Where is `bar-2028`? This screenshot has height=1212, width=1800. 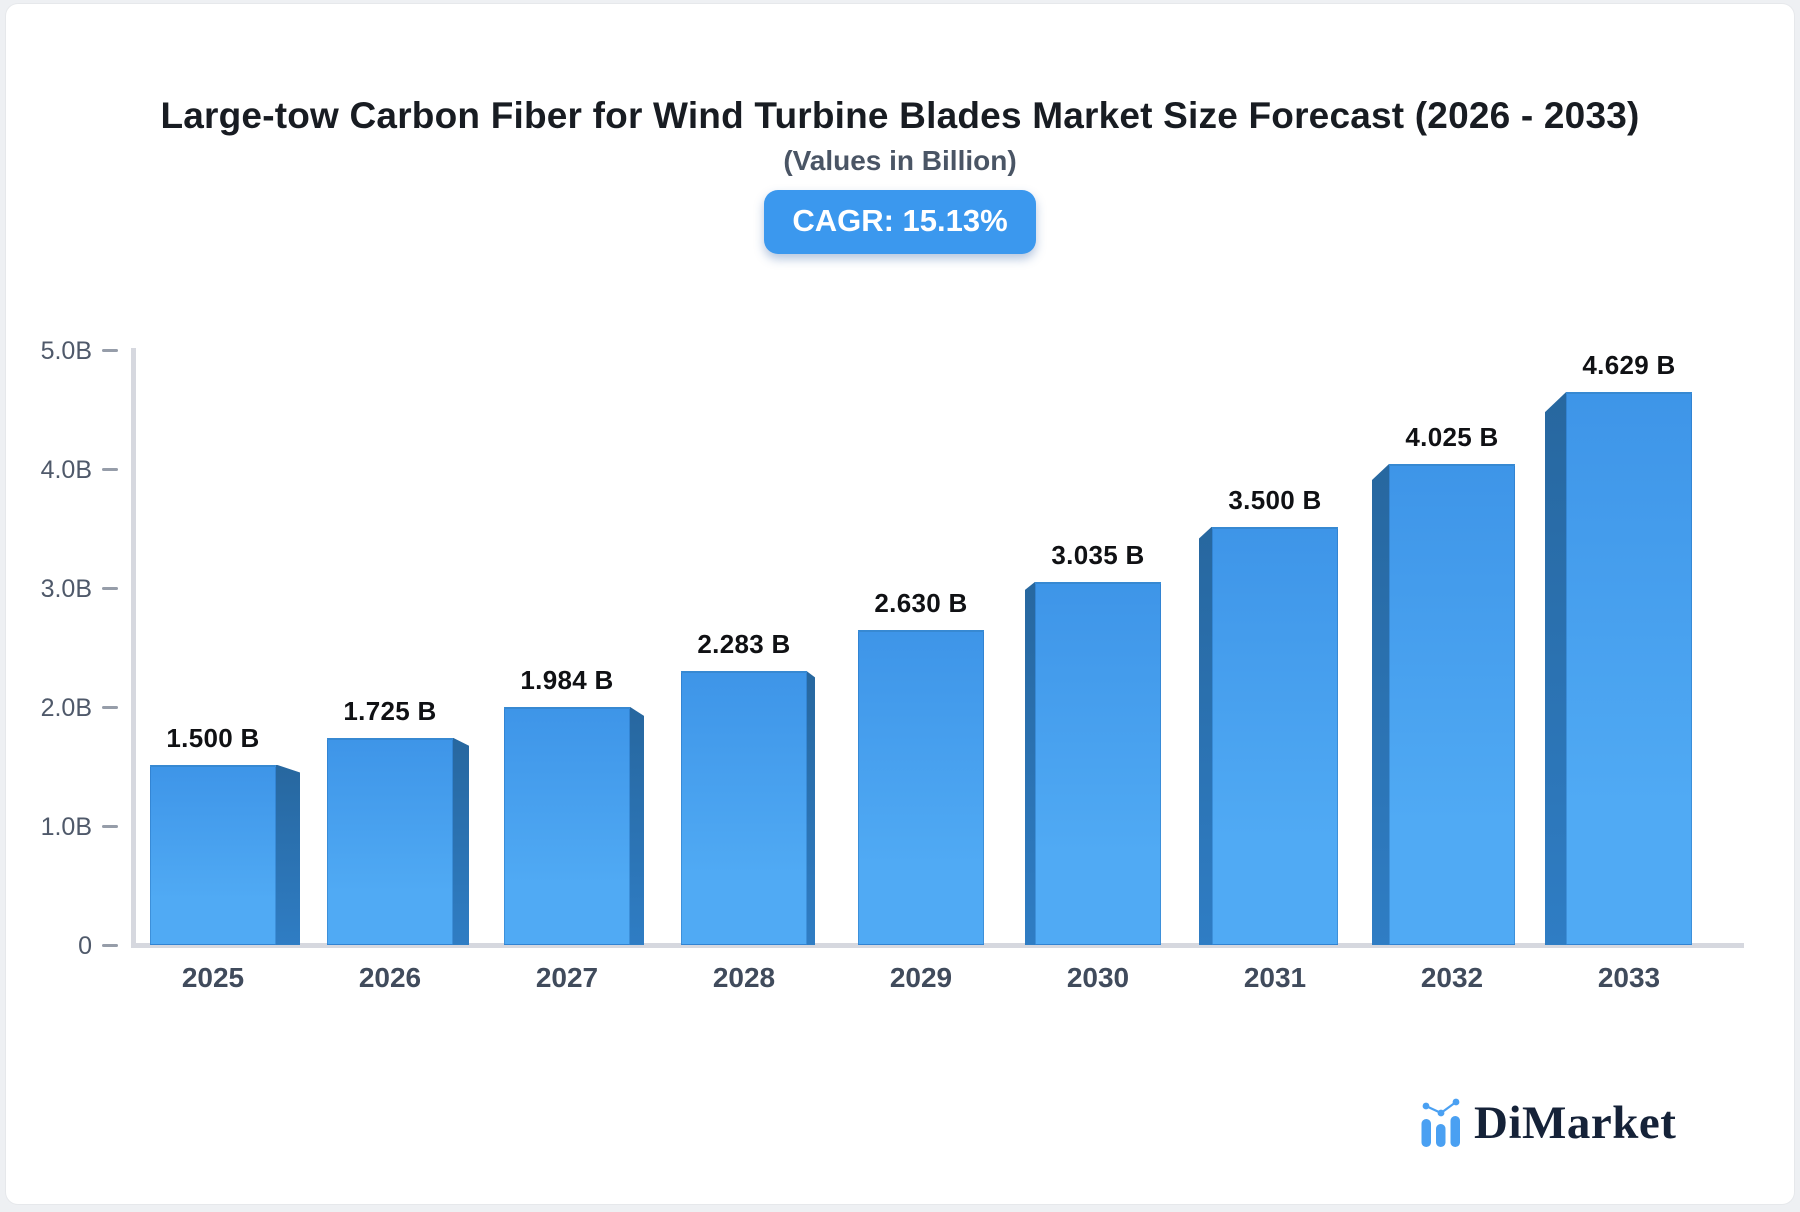
bar-2028 is located at coordinates (744, 808).